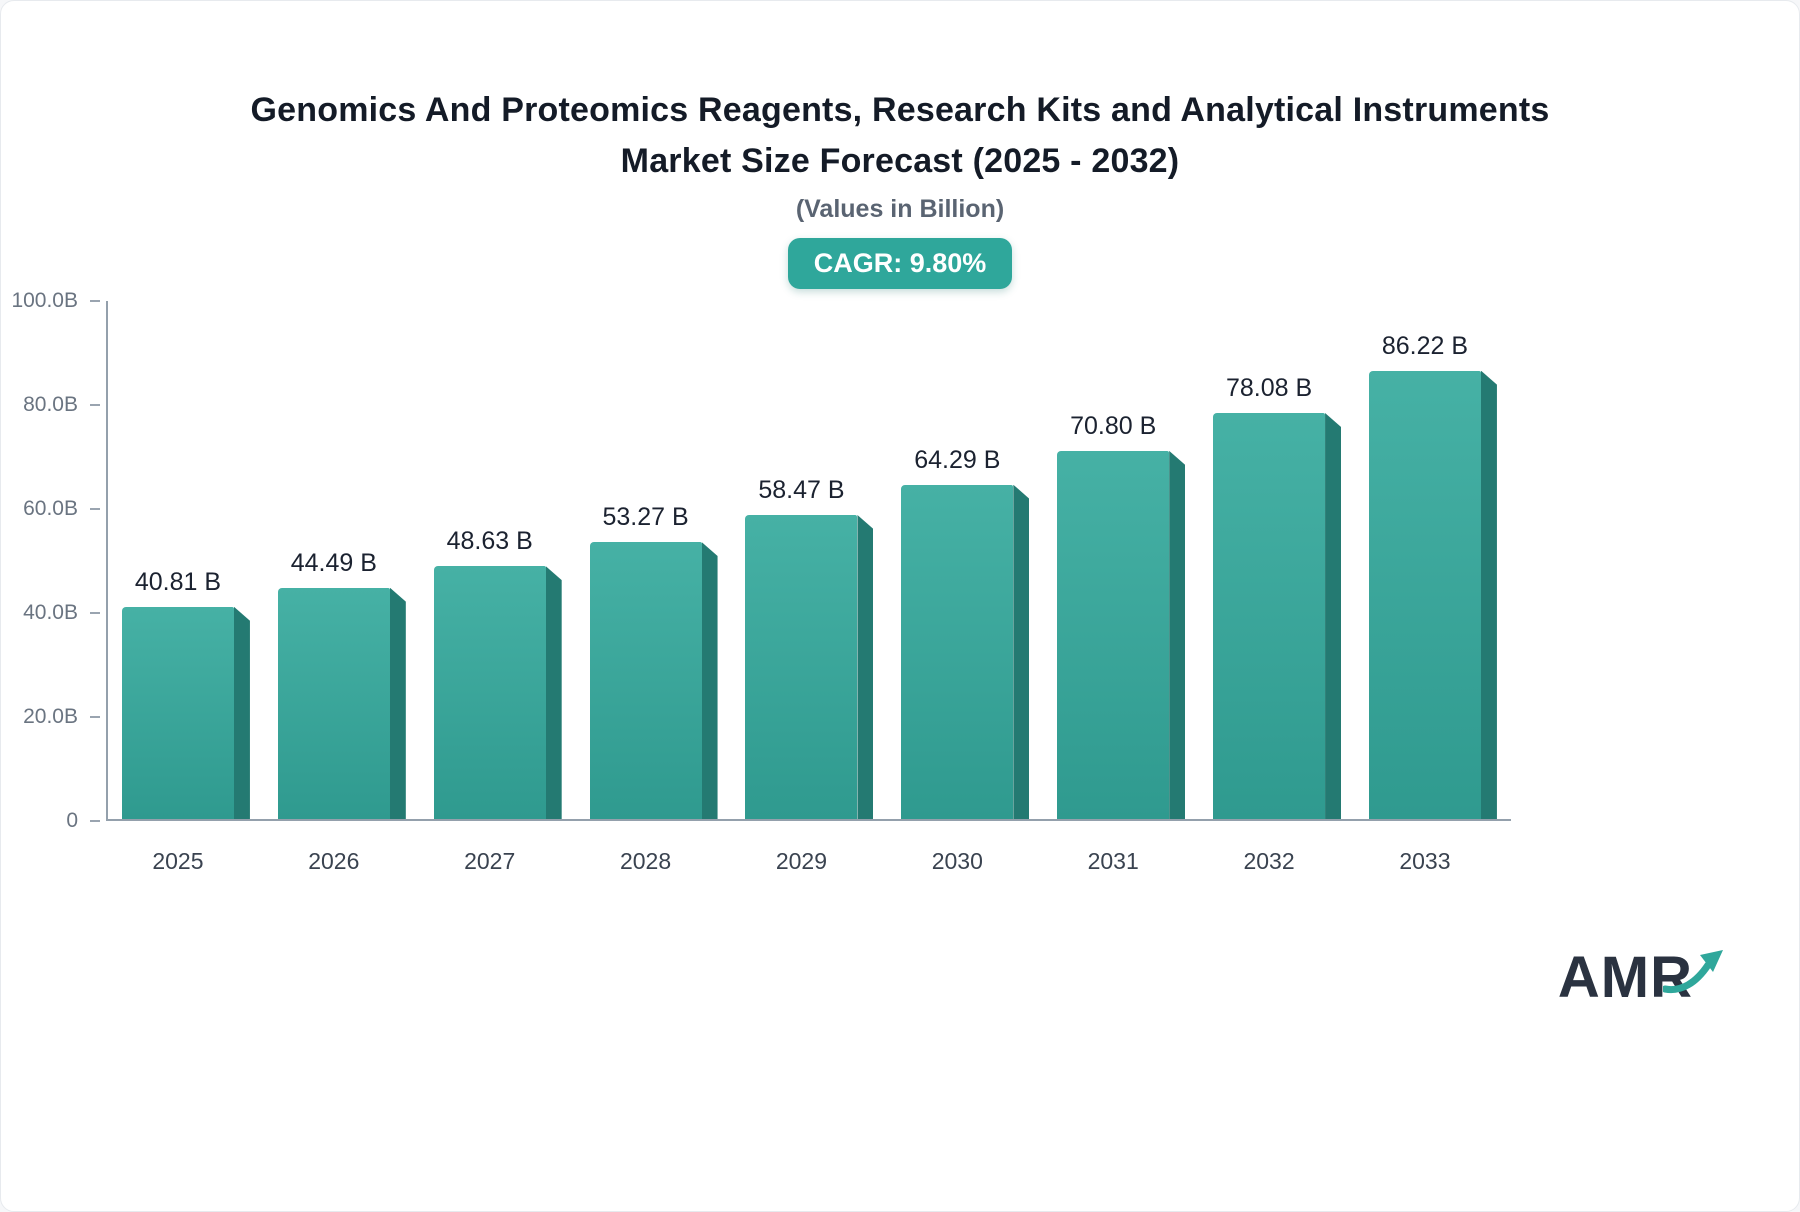 This screenshot has width=1800, height=1212. I want to click on bar-value-label-2032: 78.08 B, so click(1269, 387).